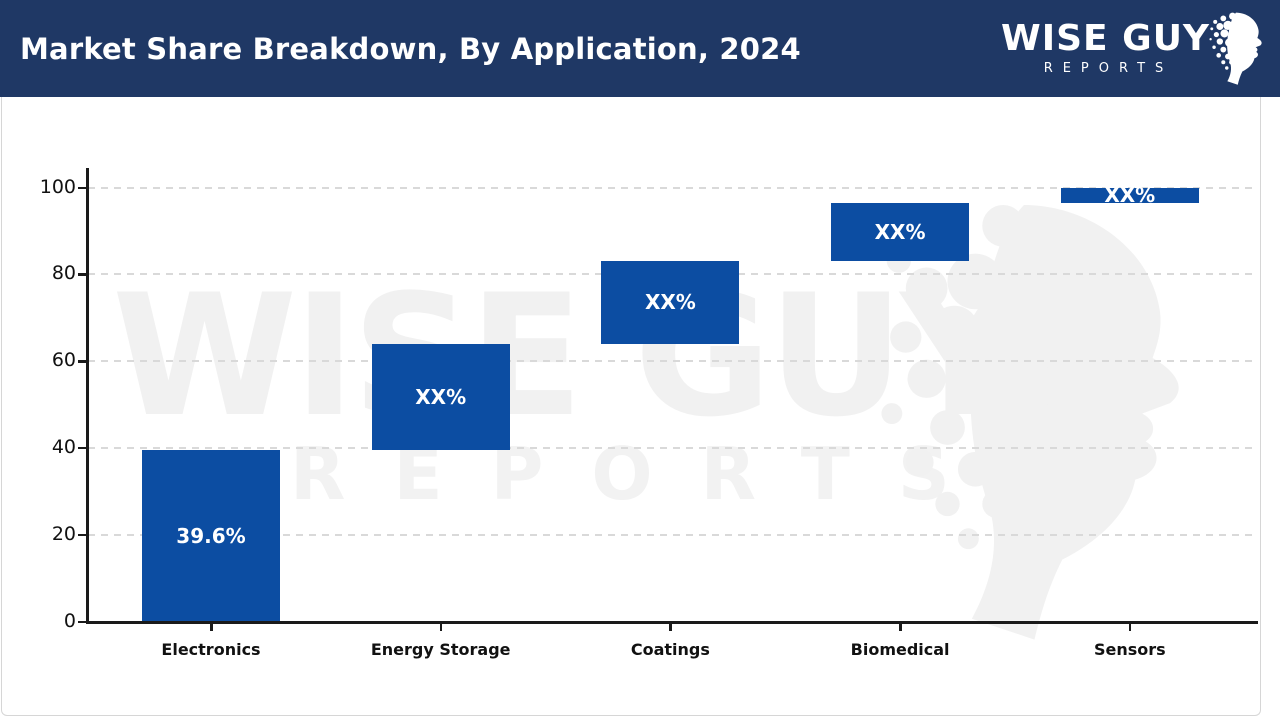 The image size is (1280, 720). I want to click on brand-logo: WISE GUY REPORTS, so click(1133, 49).